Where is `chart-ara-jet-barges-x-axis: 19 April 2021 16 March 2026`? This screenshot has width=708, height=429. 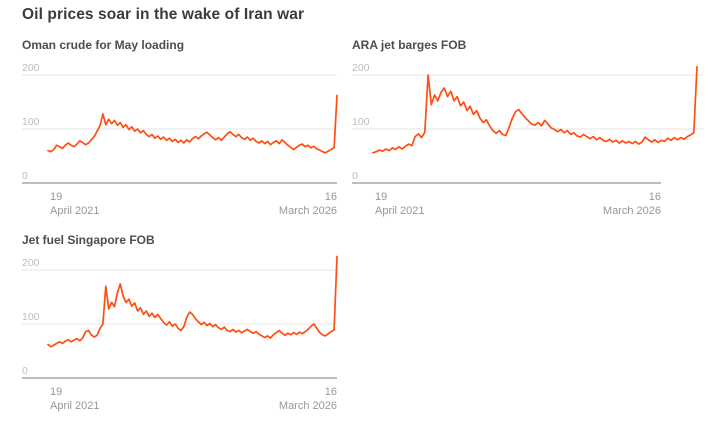 chart-ara-jet-barges-x-axis: 19 April 2021 16 March 2026 is located at coordinates (506, 204).